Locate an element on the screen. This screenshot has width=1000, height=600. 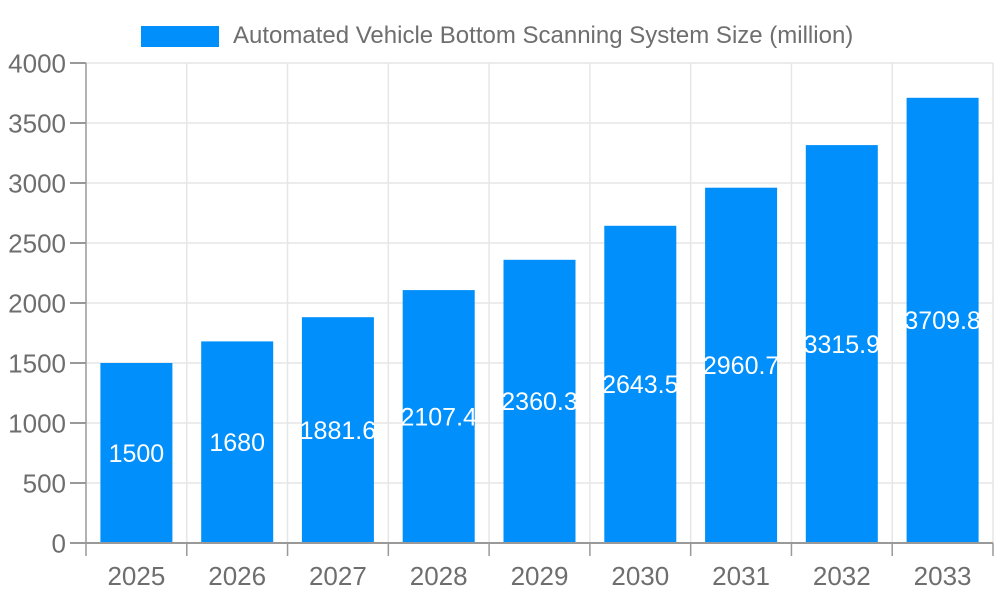
y-tick-label: 1000 is located at coordinates (37, 423).